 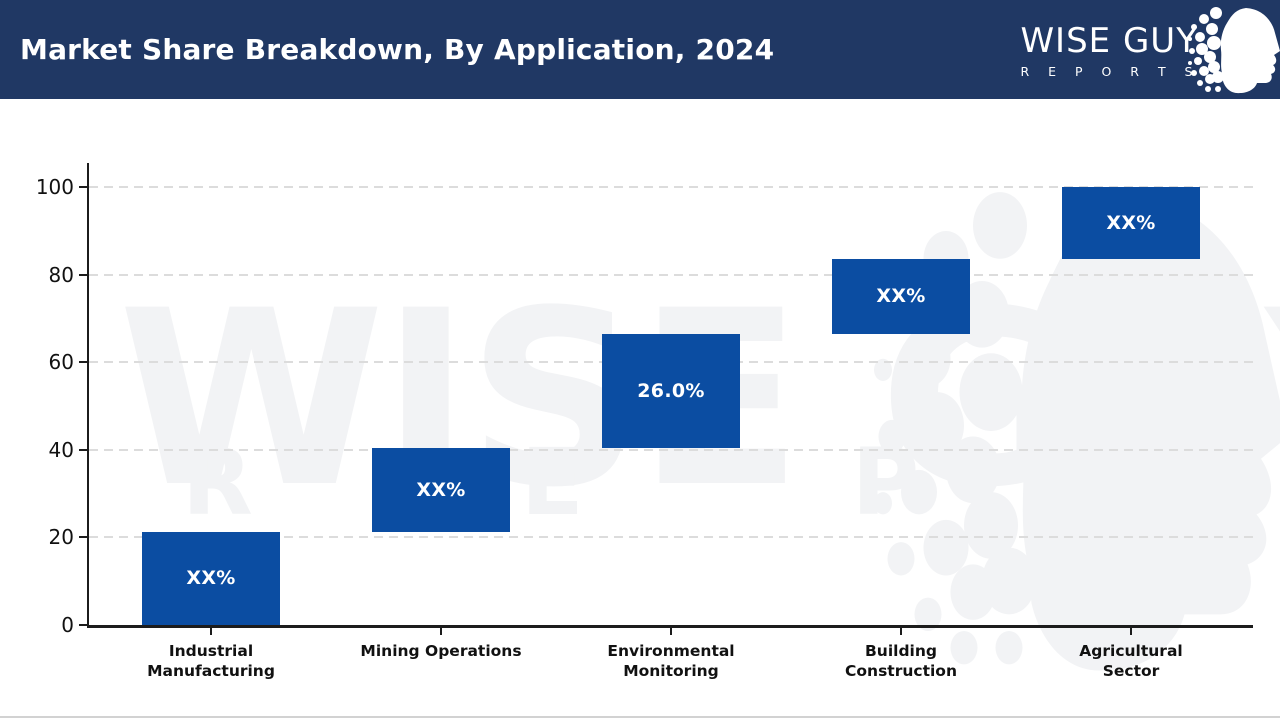 What do you see at coordinates (1110, 71) in the screenshot?
I see `brand-wordmark-line2: R E P O R T S` at bounding box center [1110, 71].